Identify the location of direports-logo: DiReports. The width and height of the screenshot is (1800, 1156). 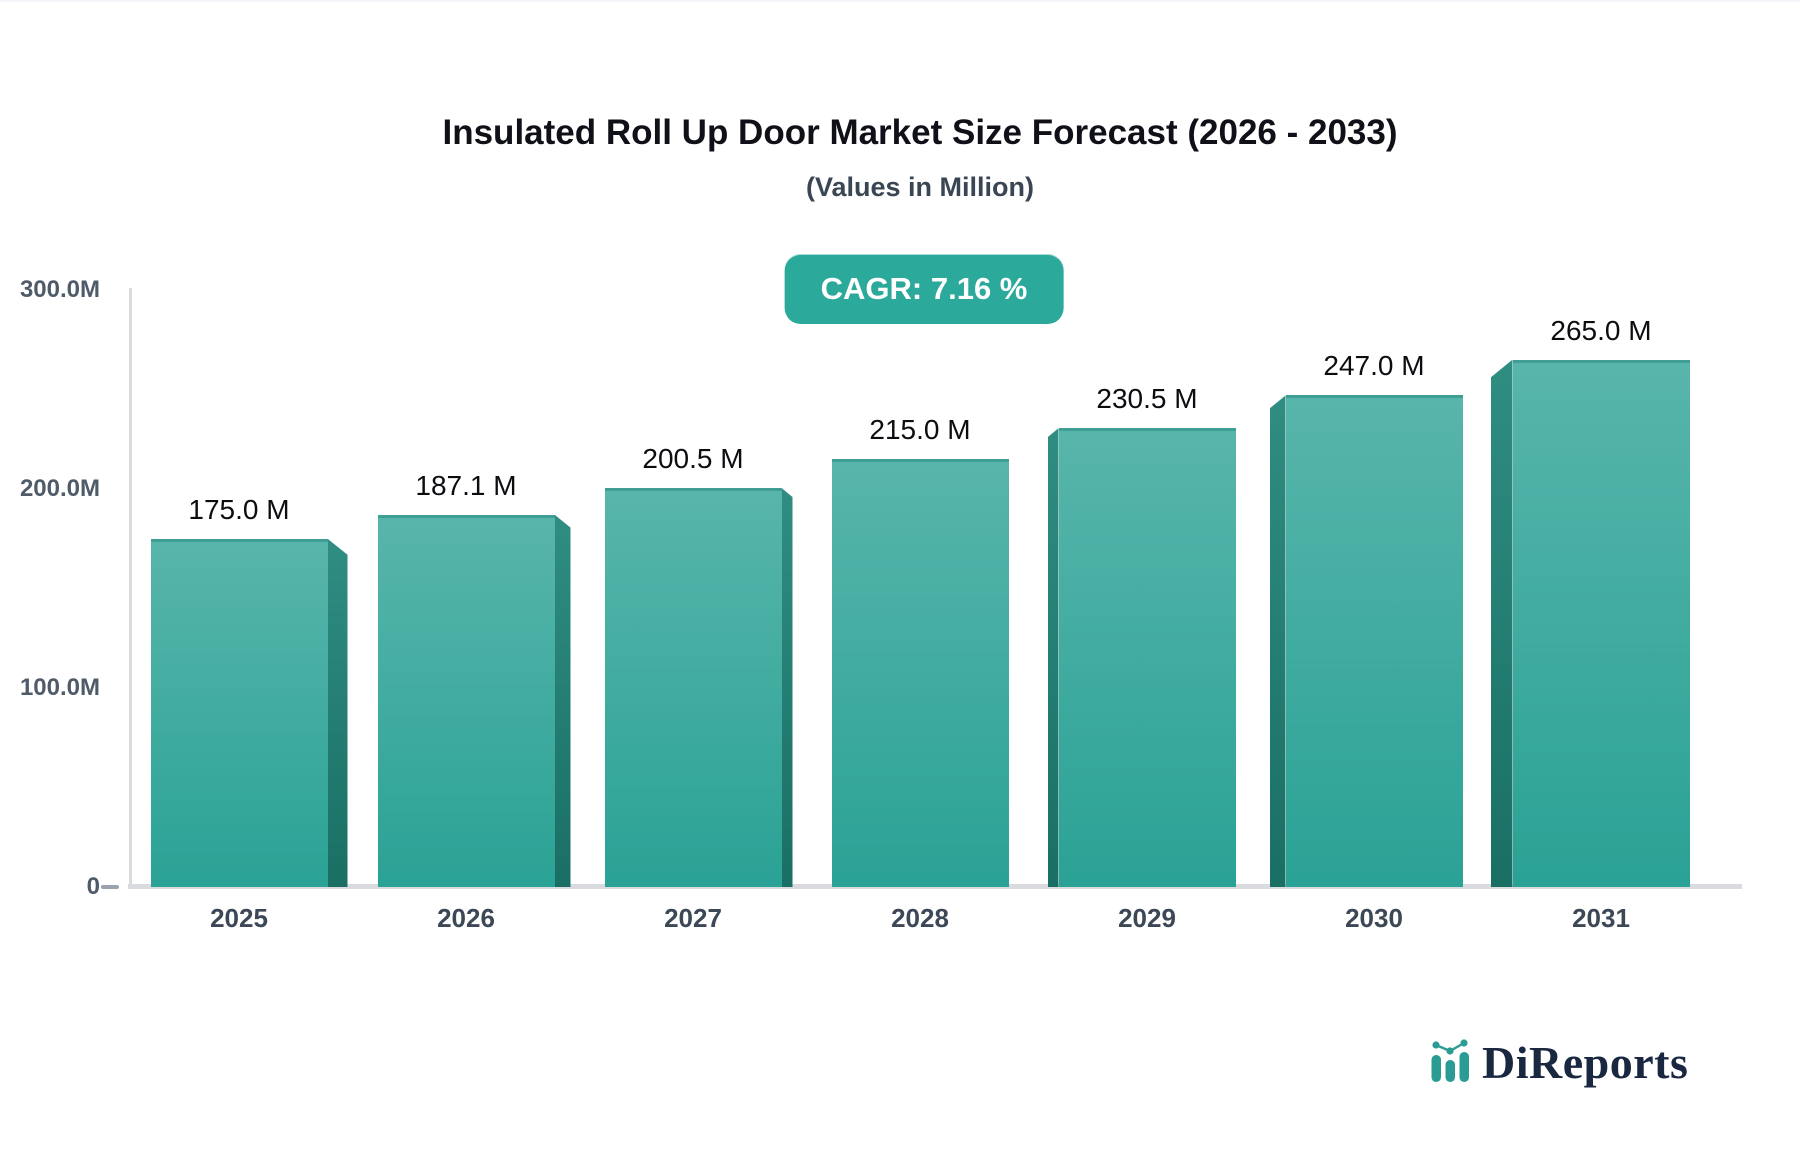
(1559, 1060).